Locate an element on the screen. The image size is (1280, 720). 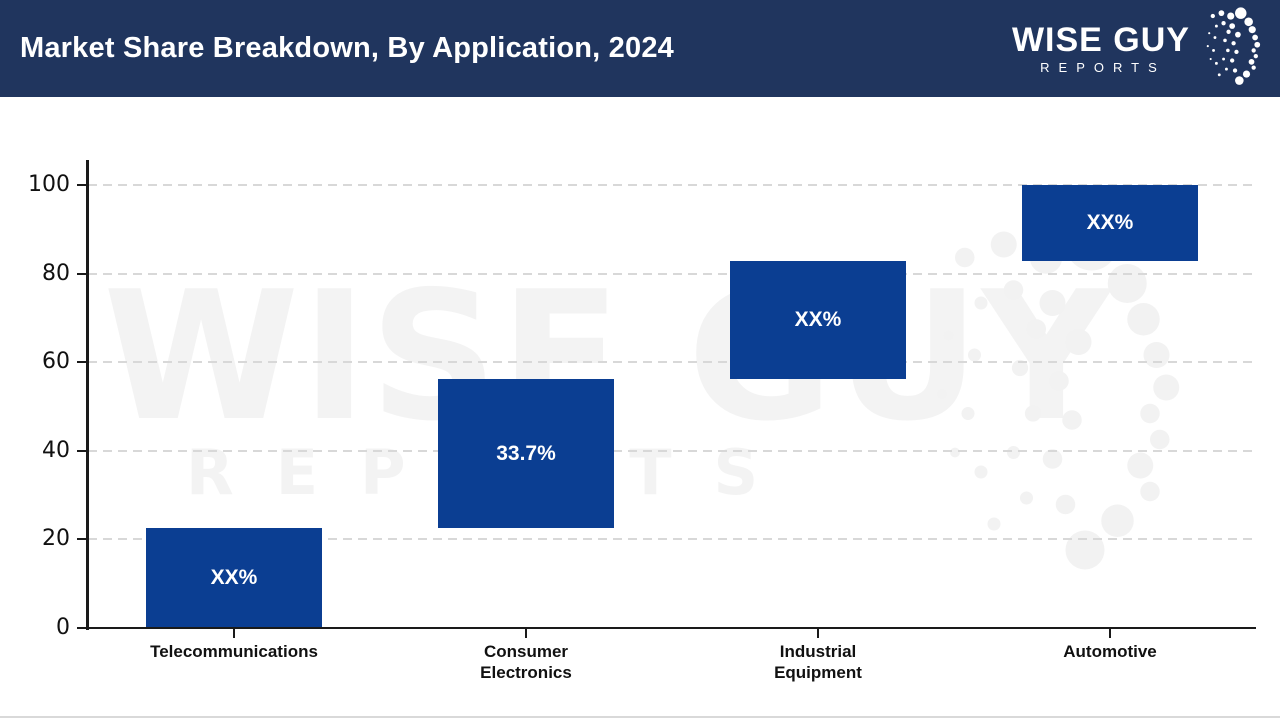
bar-telecommunications: XX% is located at coordinates (234, 578).